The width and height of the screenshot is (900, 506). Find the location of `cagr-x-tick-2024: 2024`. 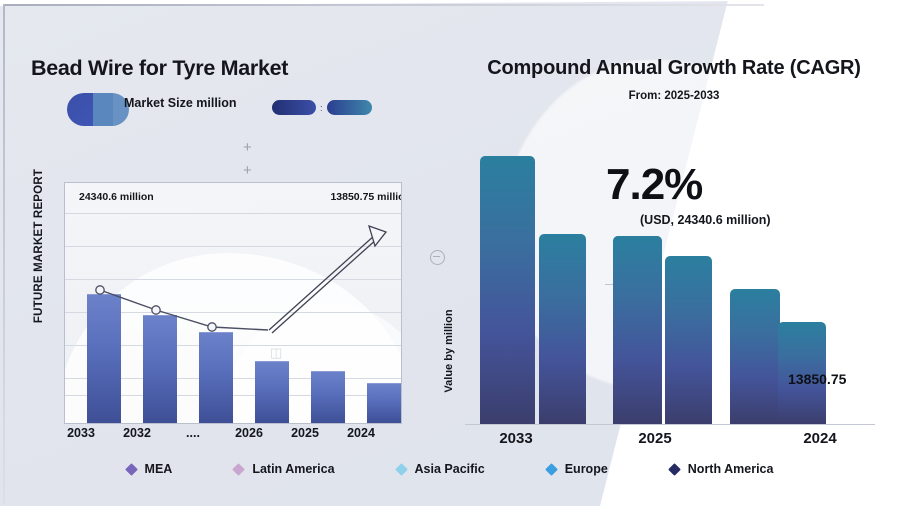

cagr-x-tick-2024: 2024 is located at coordinates (820, 438).